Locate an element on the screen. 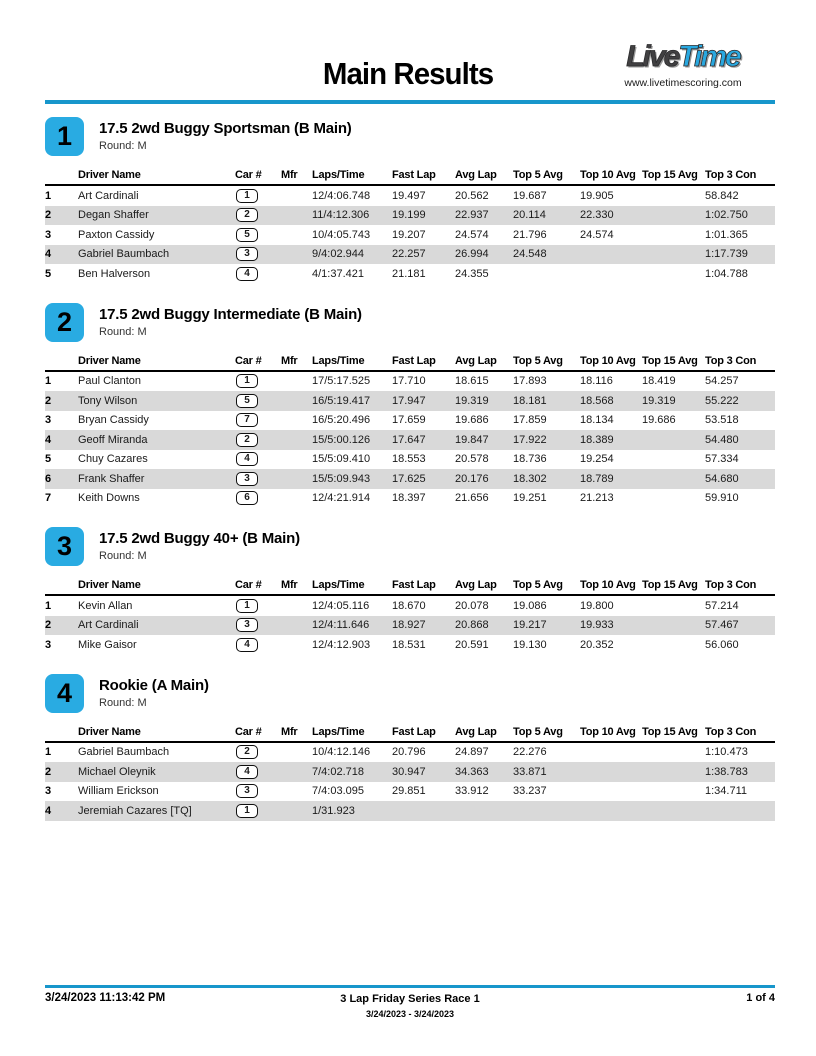 This screenshot has width=816, height=1056. table-row: 4 Jeremiah Cazares [TQ] 1 1/31.923 is located at coordinates (410, 811).